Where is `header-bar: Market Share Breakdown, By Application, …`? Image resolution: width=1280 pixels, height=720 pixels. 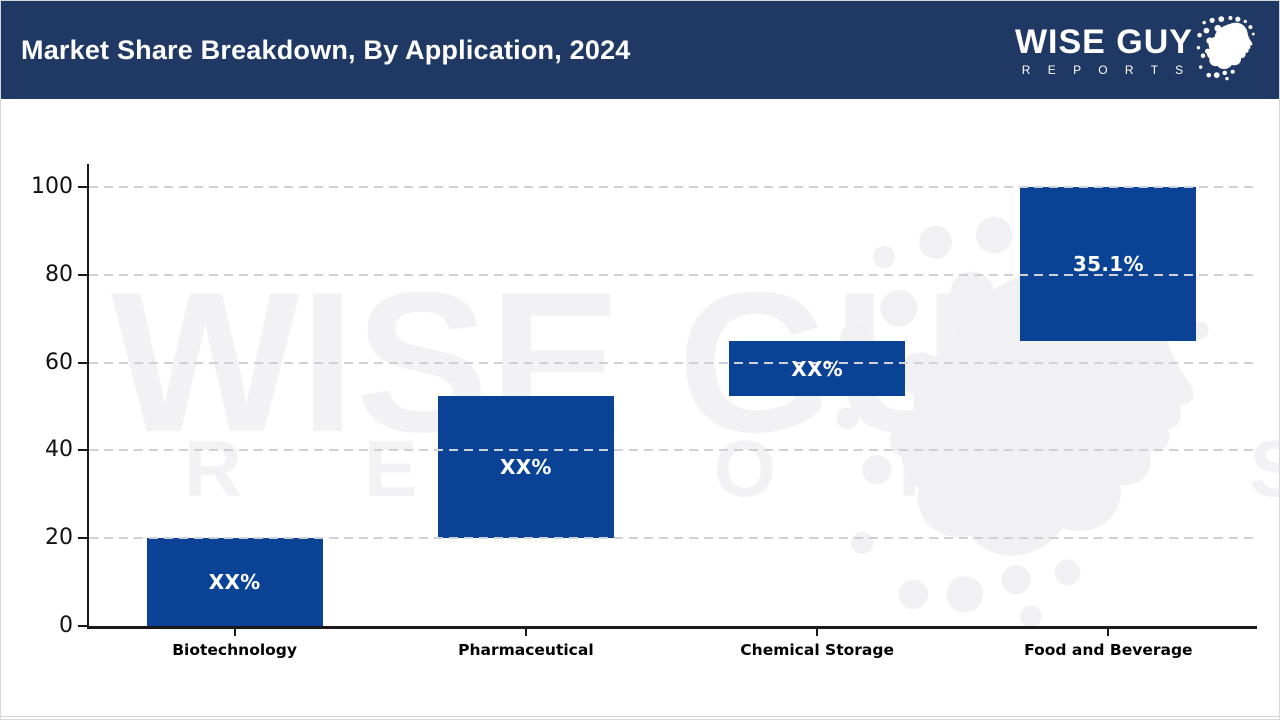 header-bar: Market Share Breakdown, By Application, … is located at coordinates (640, 50).